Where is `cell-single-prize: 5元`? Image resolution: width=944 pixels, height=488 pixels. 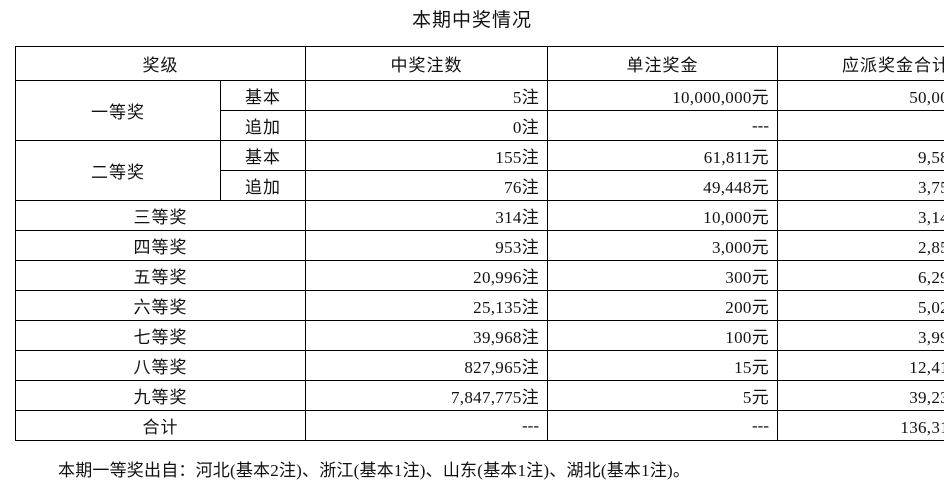 cell-single-prize: 5元 is located at coordinates (662, 395).